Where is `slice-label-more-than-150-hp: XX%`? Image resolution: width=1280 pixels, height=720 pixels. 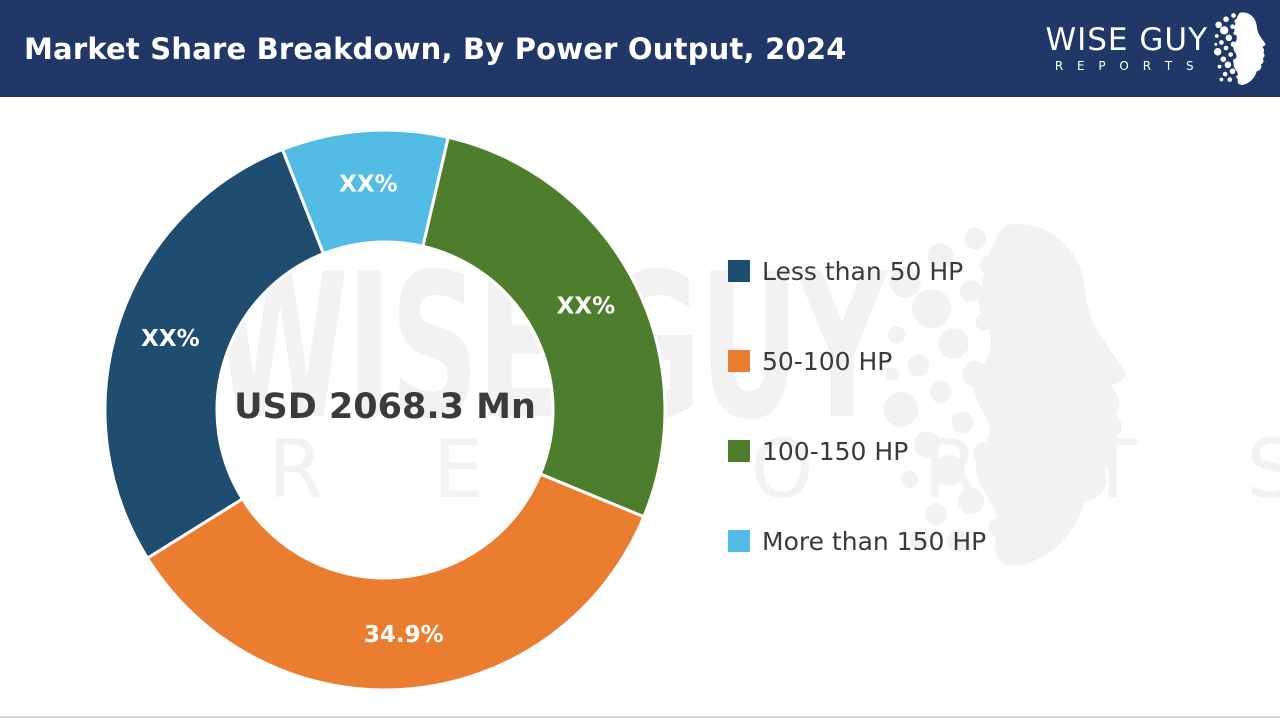
slice-label-more-than-150-hp: XX% is located at coordinates (368, 185).